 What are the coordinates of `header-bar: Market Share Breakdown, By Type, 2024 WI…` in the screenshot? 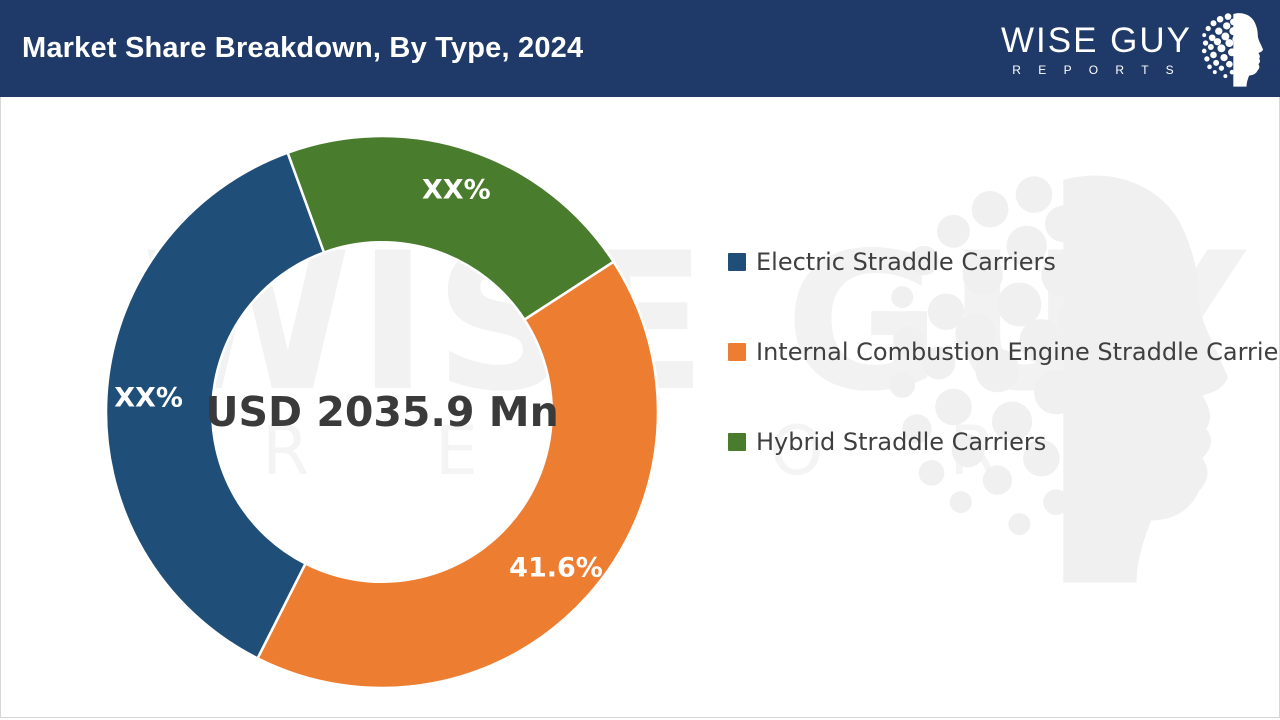 It's located at (640, 48).